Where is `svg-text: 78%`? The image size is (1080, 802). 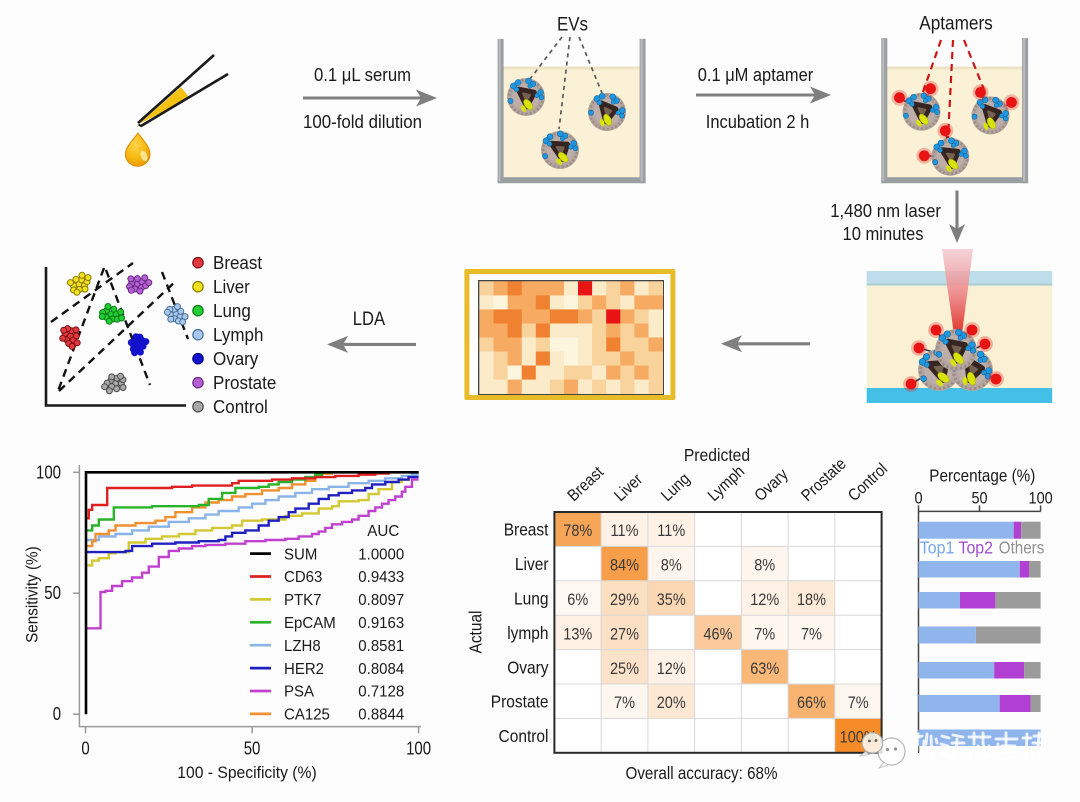 svg-text: 78% is located at coordinates (577, 530).